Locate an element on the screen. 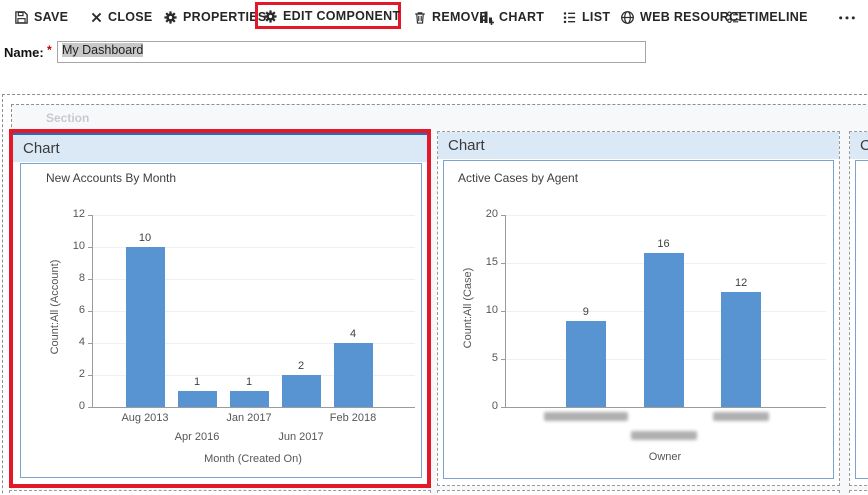 The image size is (868, 495). chart-2-x-axis-title: Owner is located at coordinates (665, 457).